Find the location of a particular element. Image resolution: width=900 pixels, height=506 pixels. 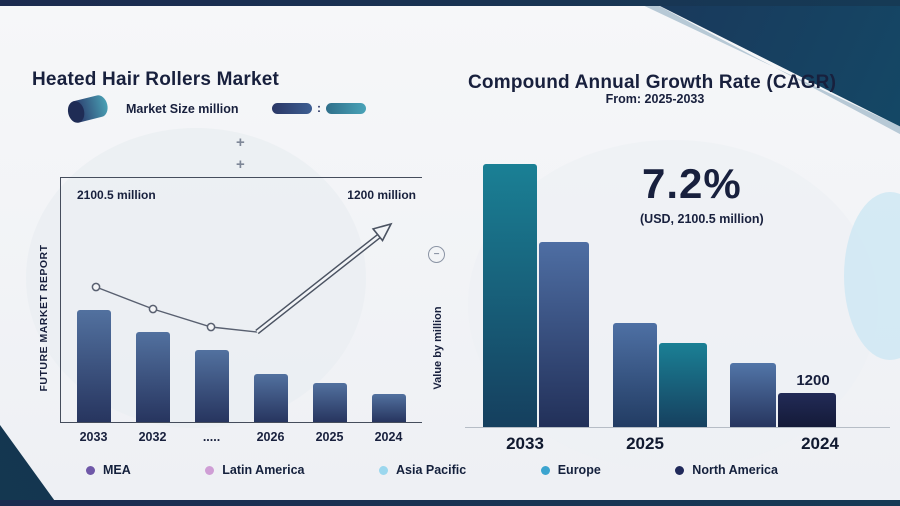

cagr-percentage: 7.2% is located at coordinates (692, 183).